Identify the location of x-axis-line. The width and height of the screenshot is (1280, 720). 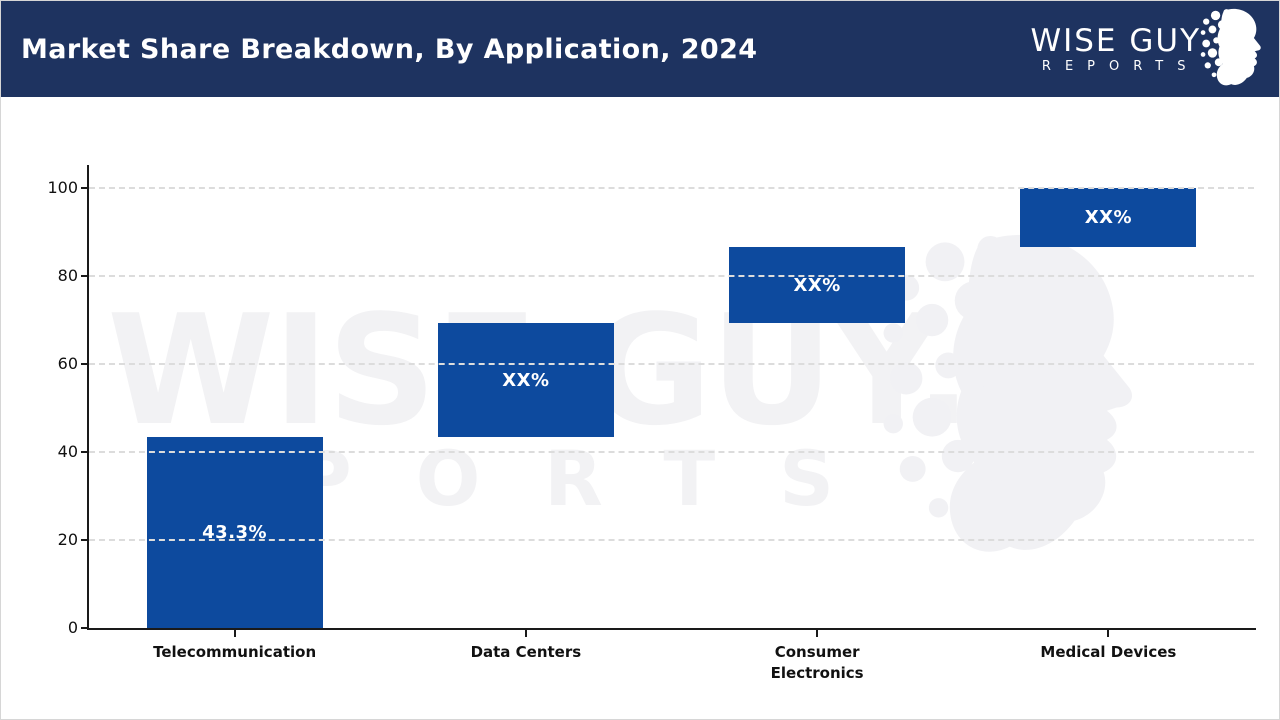
(671, 629).